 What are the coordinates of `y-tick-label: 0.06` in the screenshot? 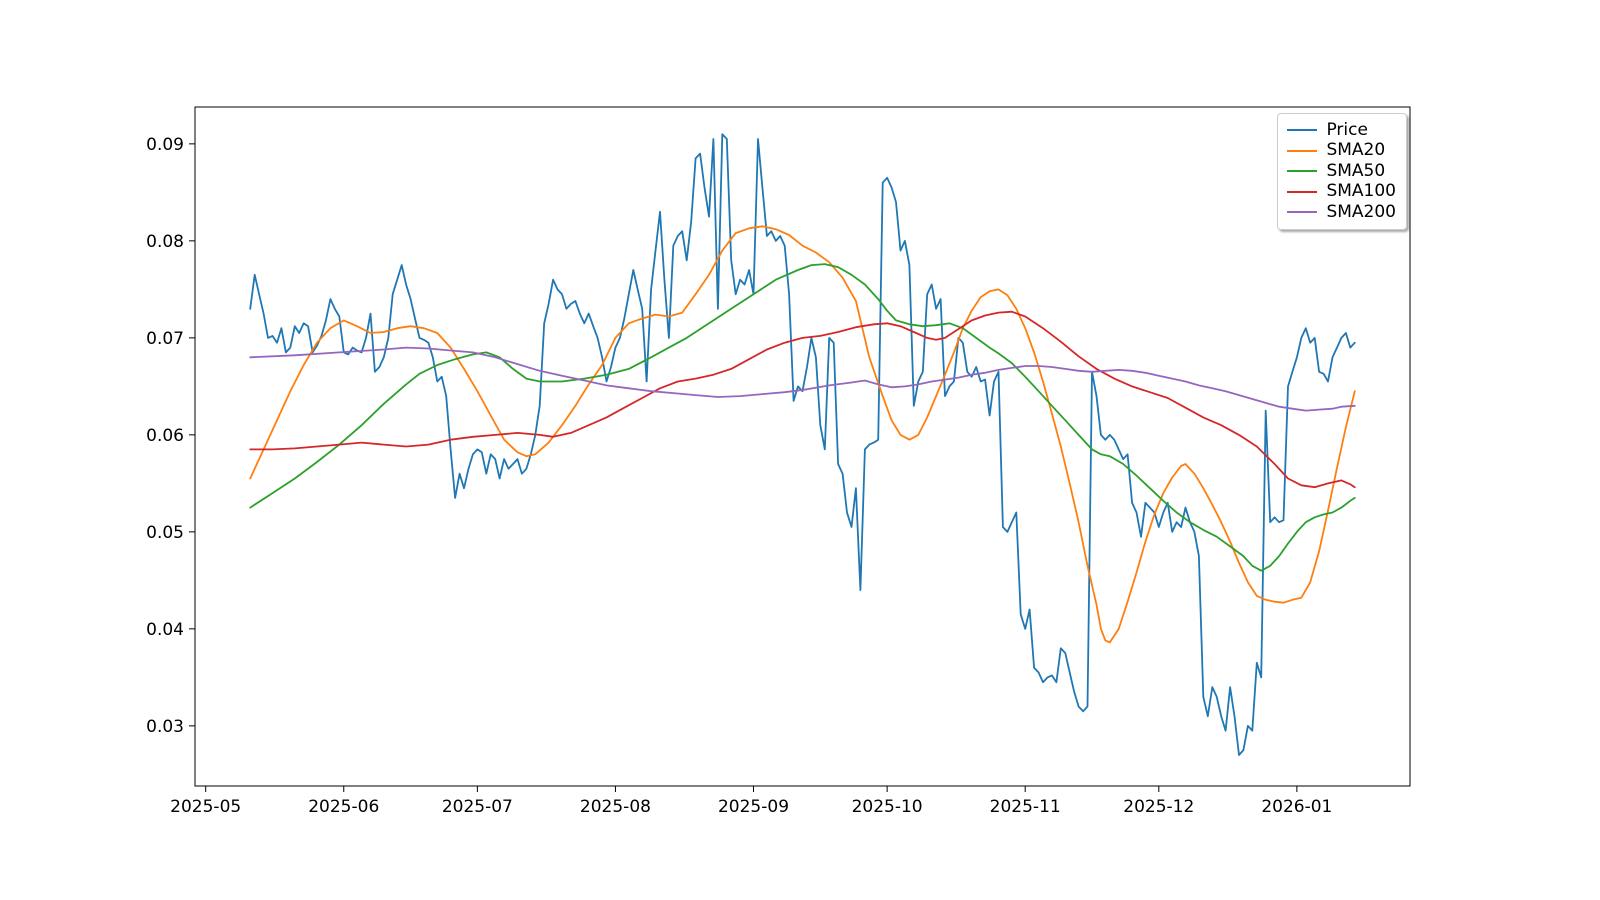 It's located at (165, 436).